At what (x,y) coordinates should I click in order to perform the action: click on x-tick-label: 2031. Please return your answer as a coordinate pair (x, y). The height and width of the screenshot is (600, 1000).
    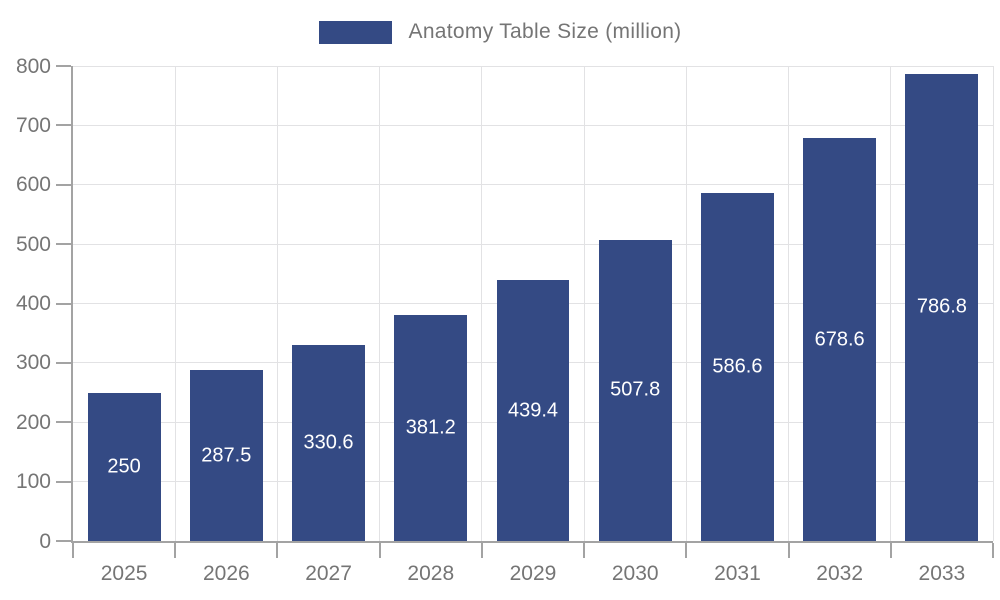
    Looking at the image, I should click on (737, 573).